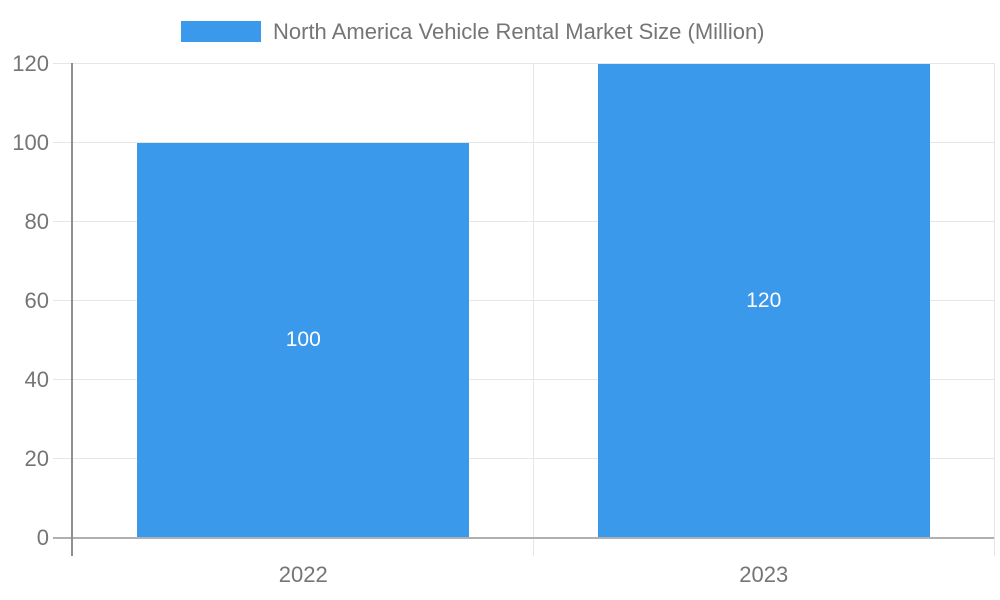 Image resolution: width=1000 pixels, height=600 pixels. Describe the element at coordinates (36, 379) in the screenshot. I see `y-tick-label: 40` at that location.